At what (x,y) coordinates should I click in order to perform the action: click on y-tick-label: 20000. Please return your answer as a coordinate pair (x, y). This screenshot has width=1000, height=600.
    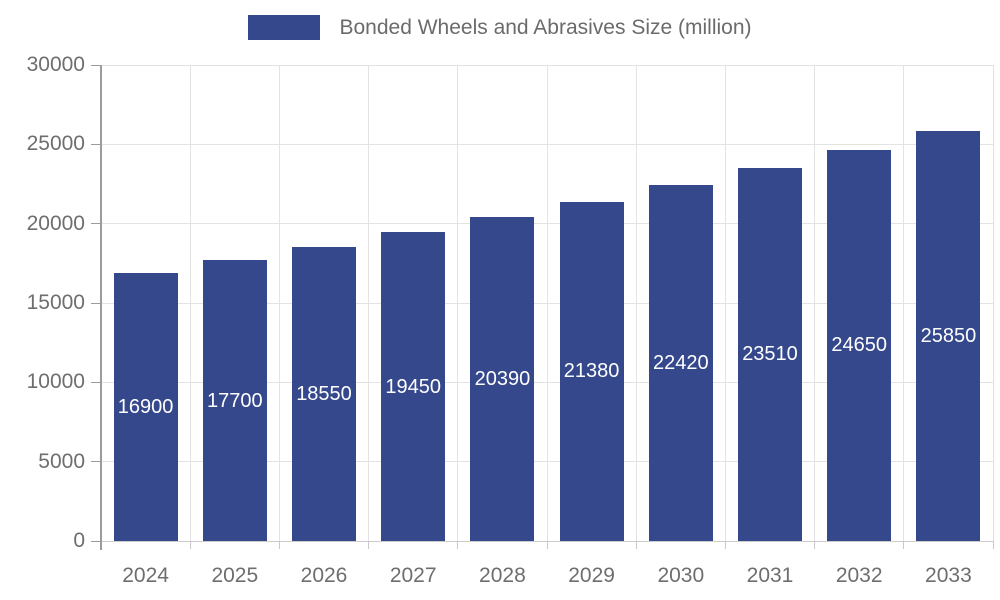
    Looking at the image, I should click on (55, 223).